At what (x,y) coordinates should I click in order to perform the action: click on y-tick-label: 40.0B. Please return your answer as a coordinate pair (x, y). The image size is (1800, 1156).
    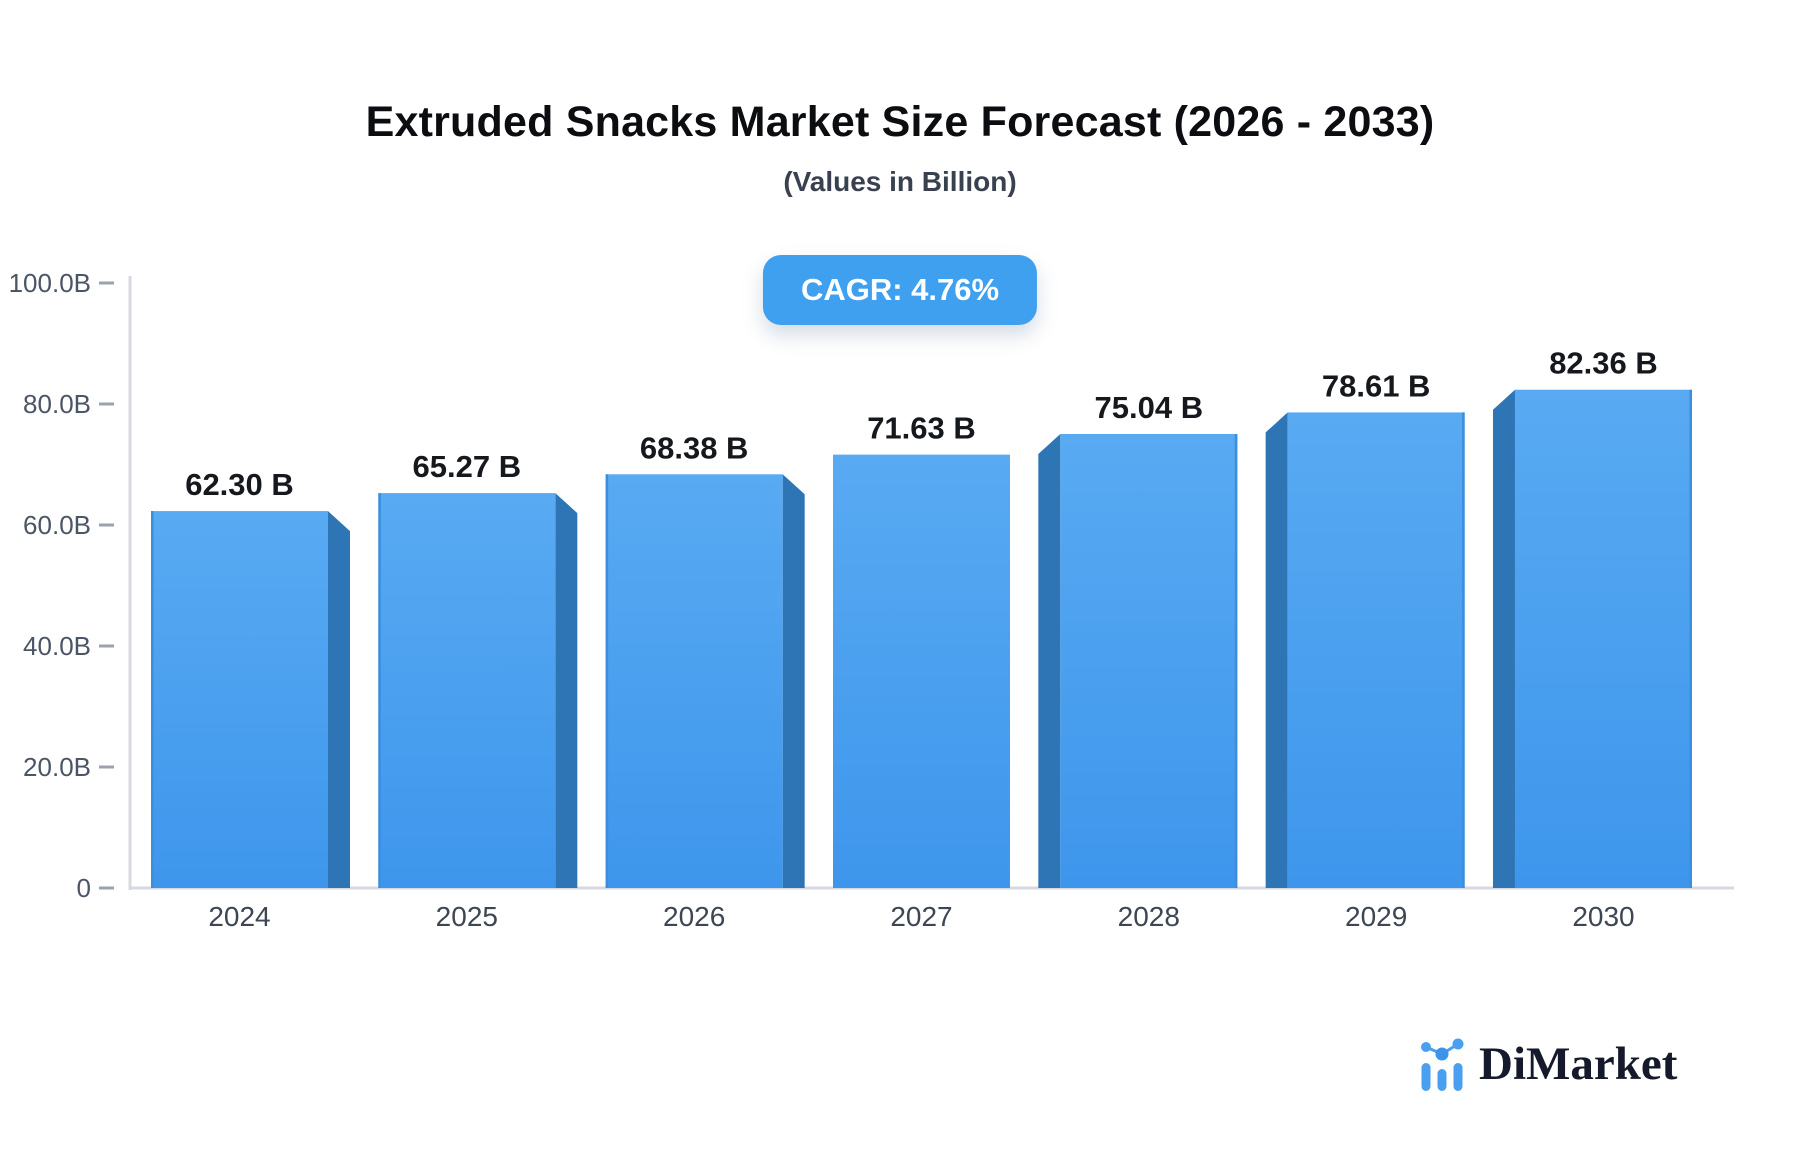
    Looking at the image, I should click on (57, 646).